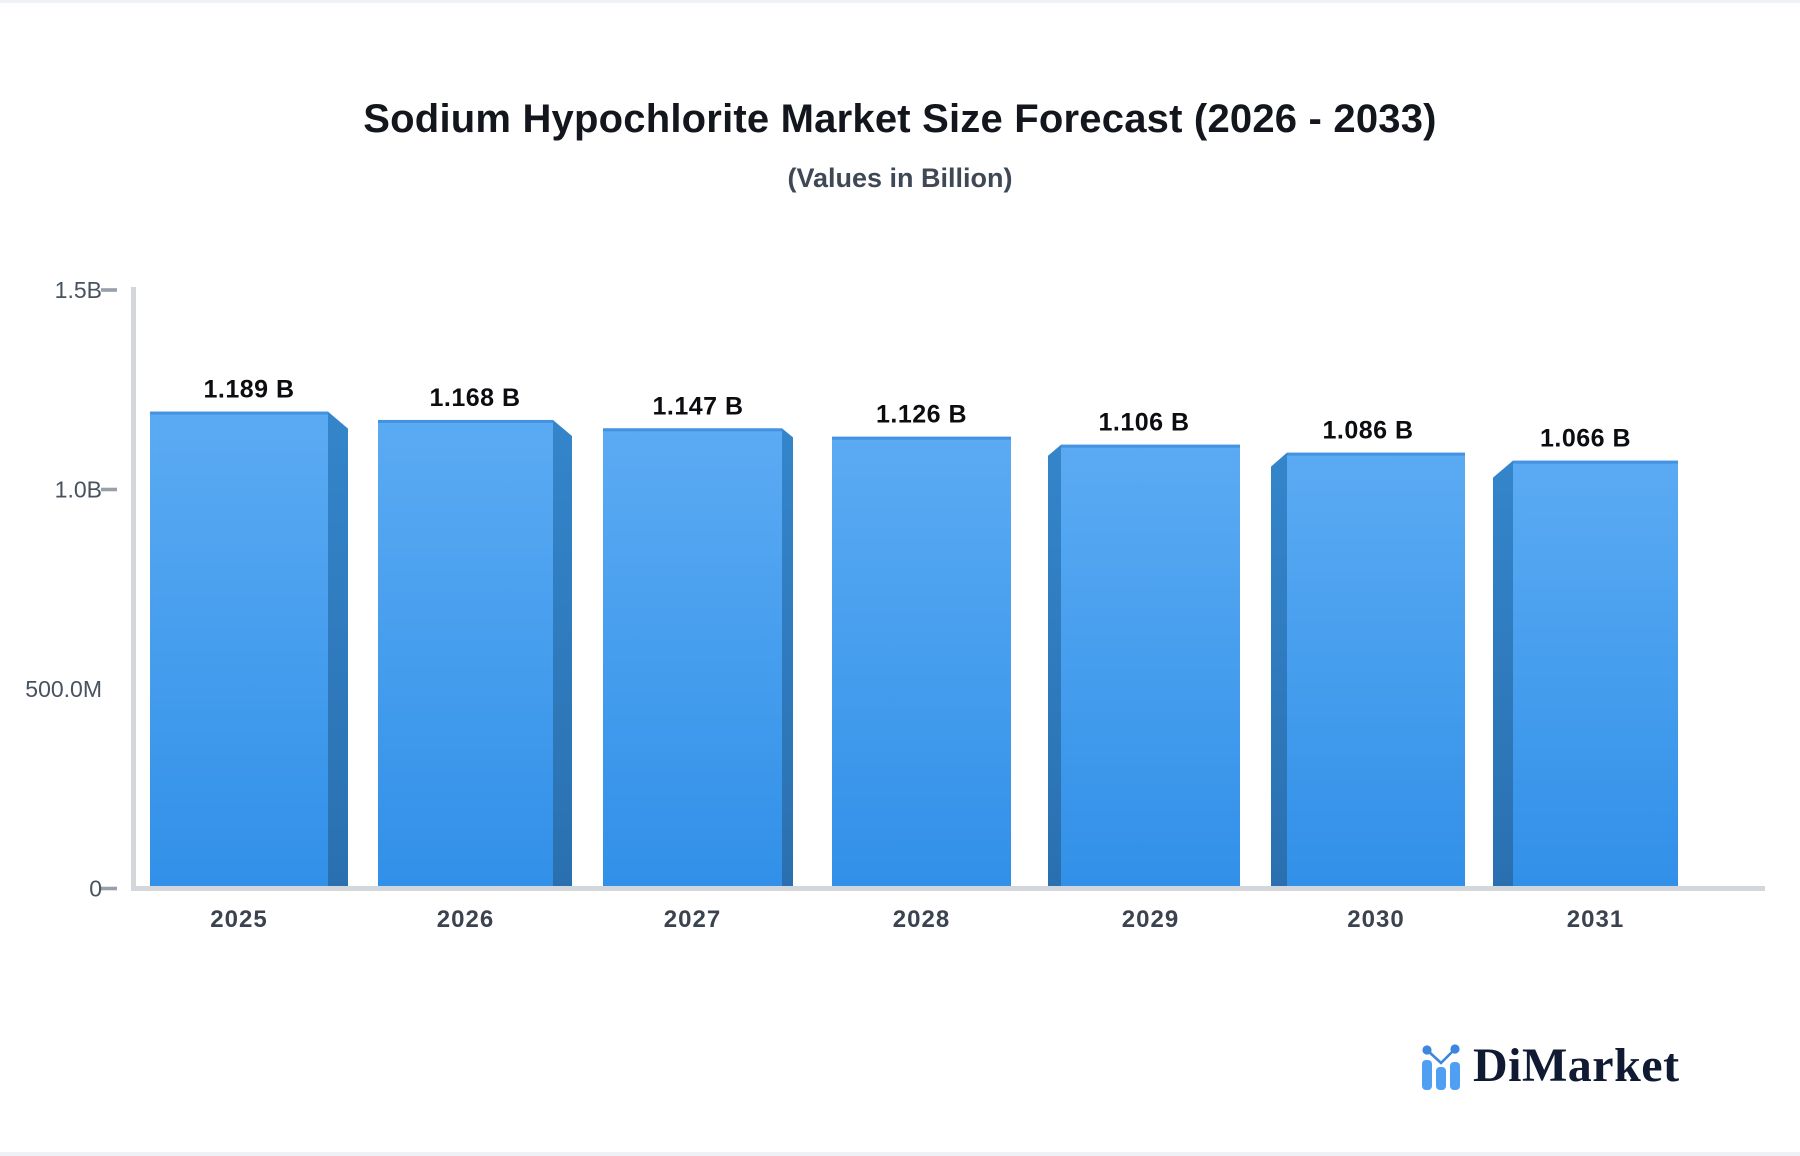  I want to click on bar-value-label: 1.147 B, so click(697, 406).